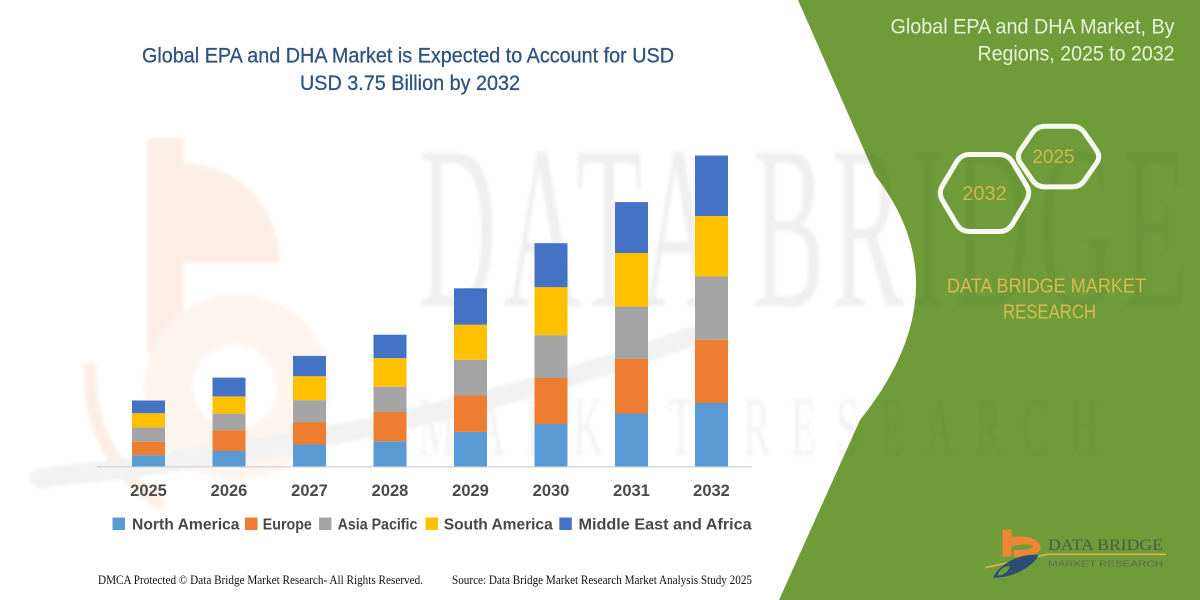 This screenshot has width=1200, height=600. I want to click on svg-text: 2027, so click(309, 491).